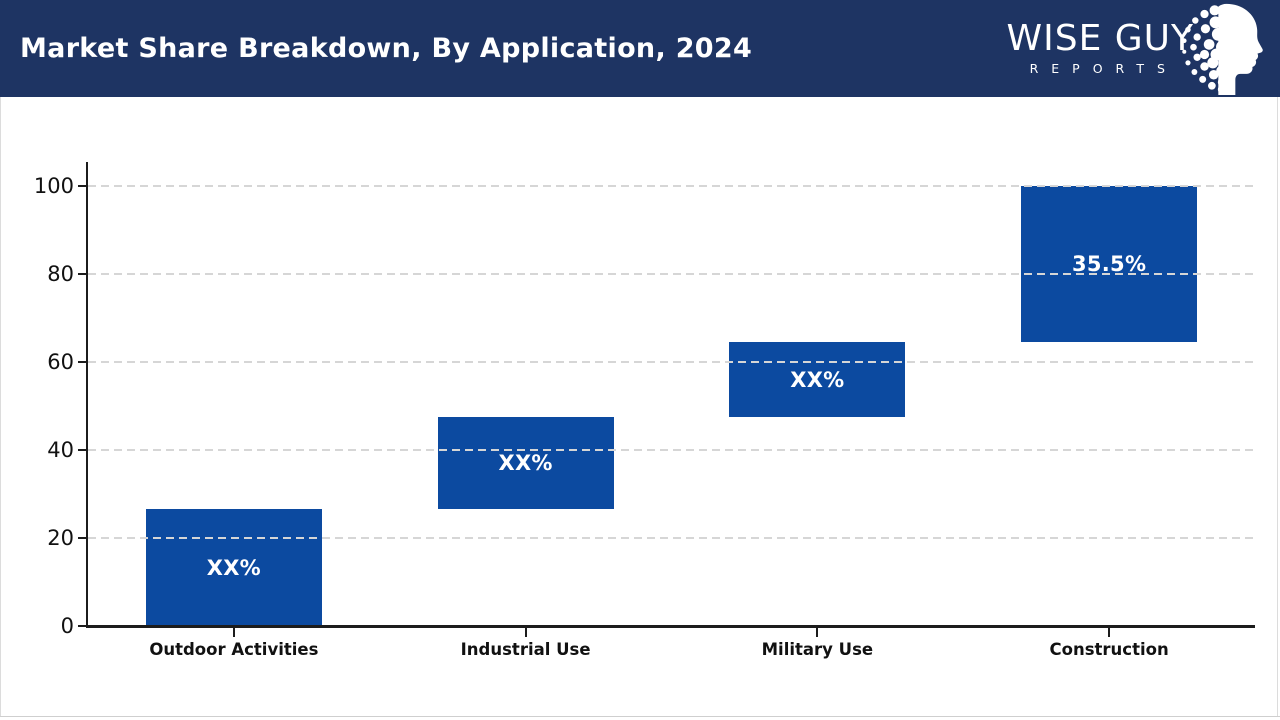 This screenshot has width=1280, height=720. I want to click on x-axis-tick-construction, so click(1109, 632).